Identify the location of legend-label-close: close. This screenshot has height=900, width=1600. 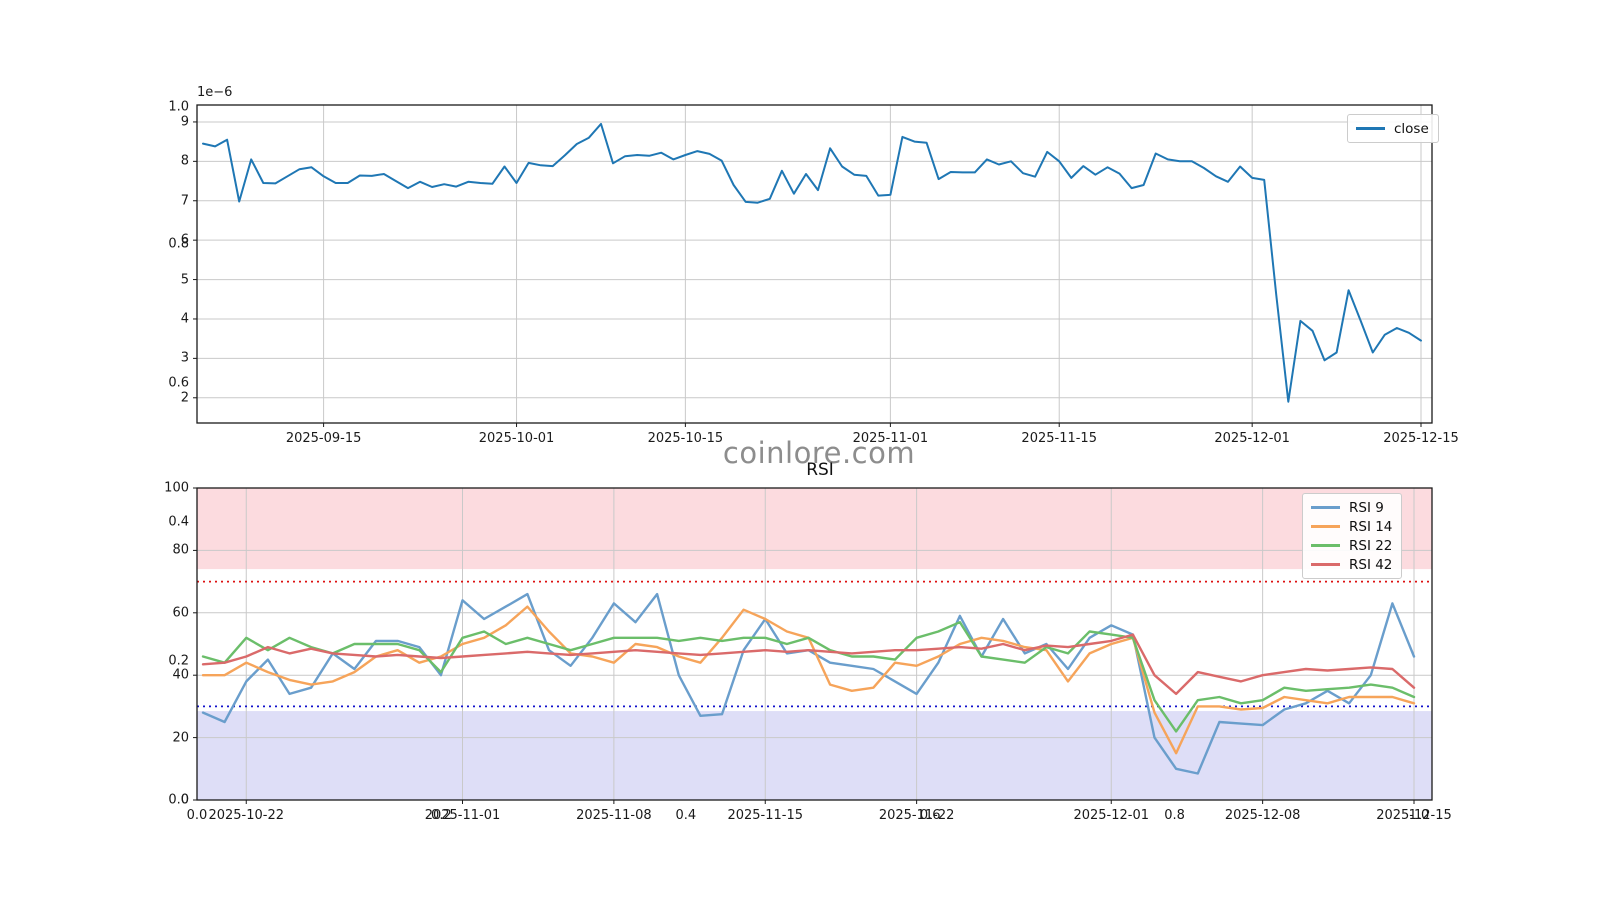
(1411, 128).